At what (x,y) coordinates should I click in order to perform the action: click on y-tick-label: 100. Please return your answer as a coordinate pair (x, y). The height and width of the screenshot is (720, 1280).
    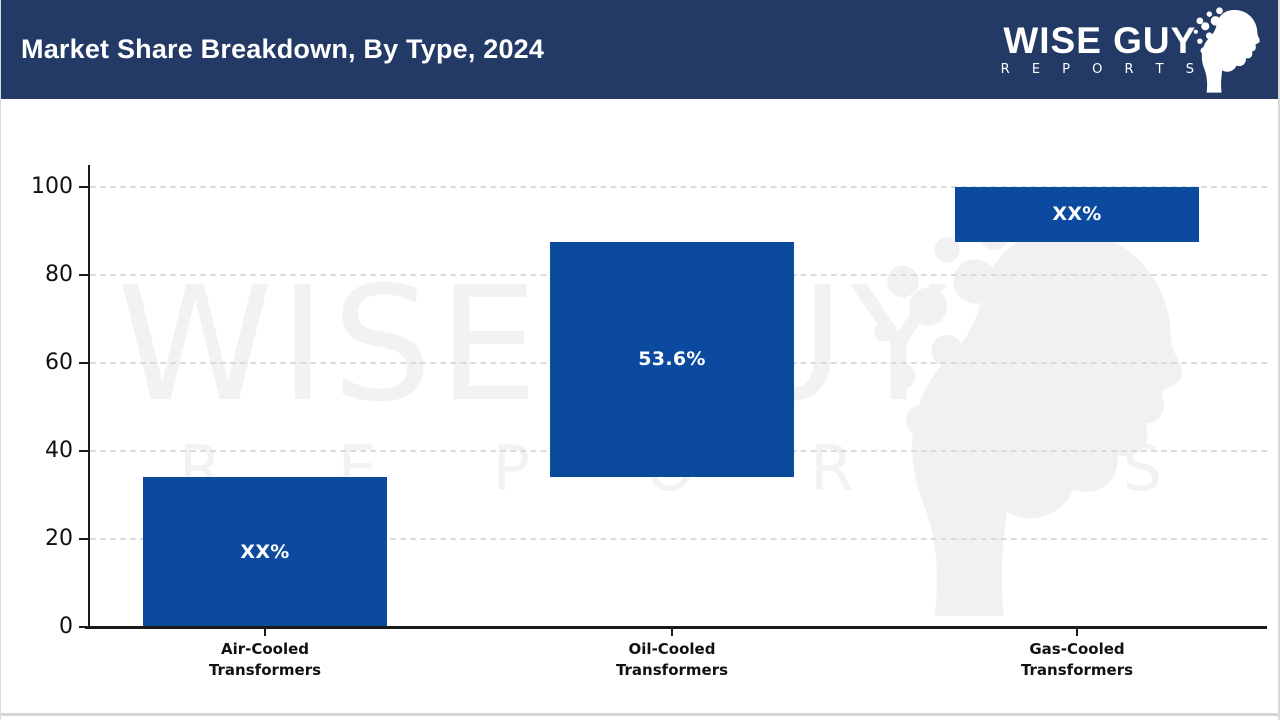
    Looking at the image, I should click on (52, 186).